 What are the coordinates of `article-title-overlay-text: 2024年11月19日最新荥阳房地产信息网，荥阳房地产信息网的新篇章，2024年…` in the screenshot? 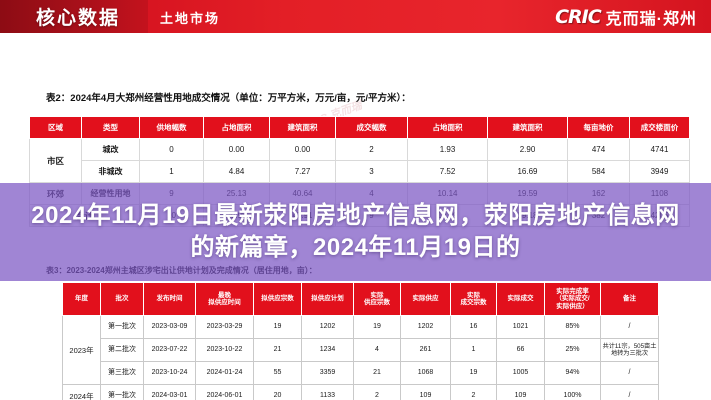 It's located at (355, 231).